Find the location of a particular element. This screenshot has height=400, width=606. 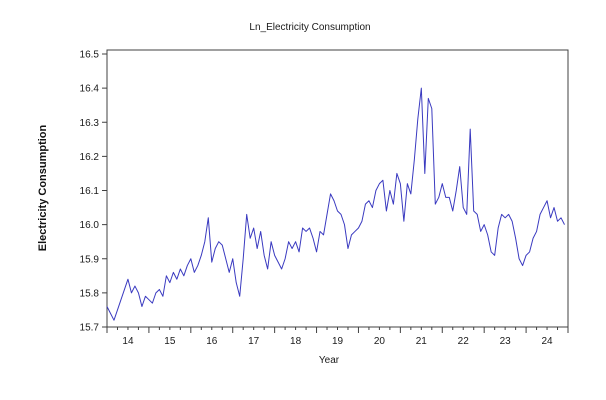

y-tick-label: 16.3 is located at coordinates (90, 123).